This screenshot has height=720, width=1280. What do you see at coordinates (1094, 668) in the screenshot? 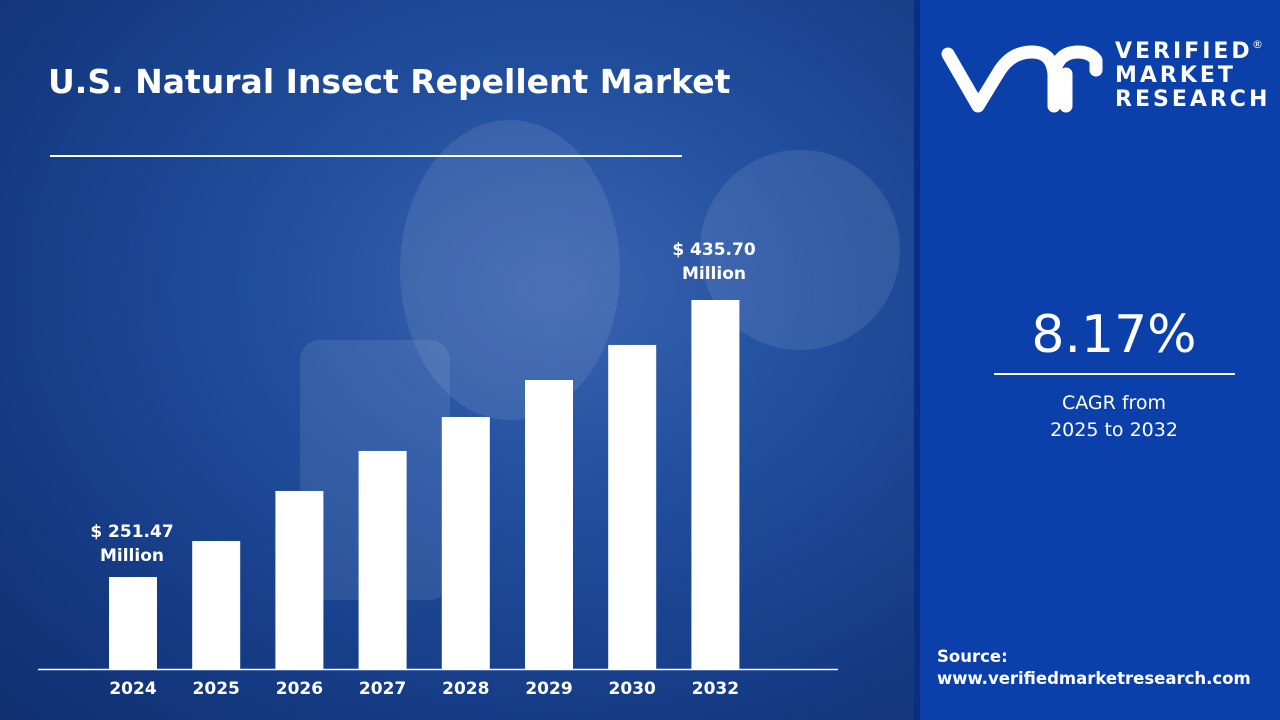
I see `source: Source: www.verifiedmarketresearch.com` at bounding box center [1094, 668].